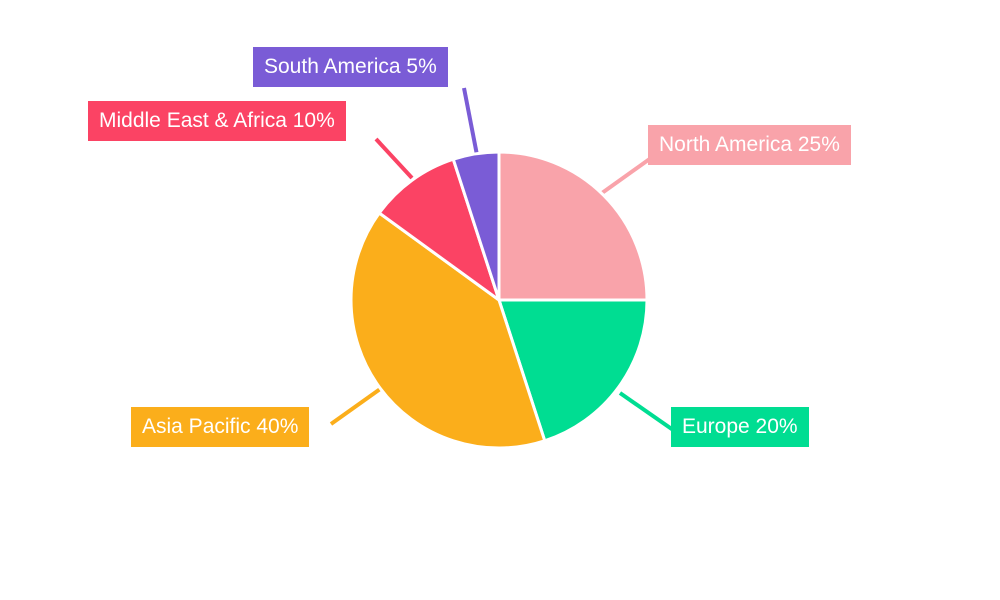 The image size is (1000, 600). What do you see at coordinates (357, 405) in the screenshot?
I see `leader-line-asia-pacific` at bounding box center [357, 405].